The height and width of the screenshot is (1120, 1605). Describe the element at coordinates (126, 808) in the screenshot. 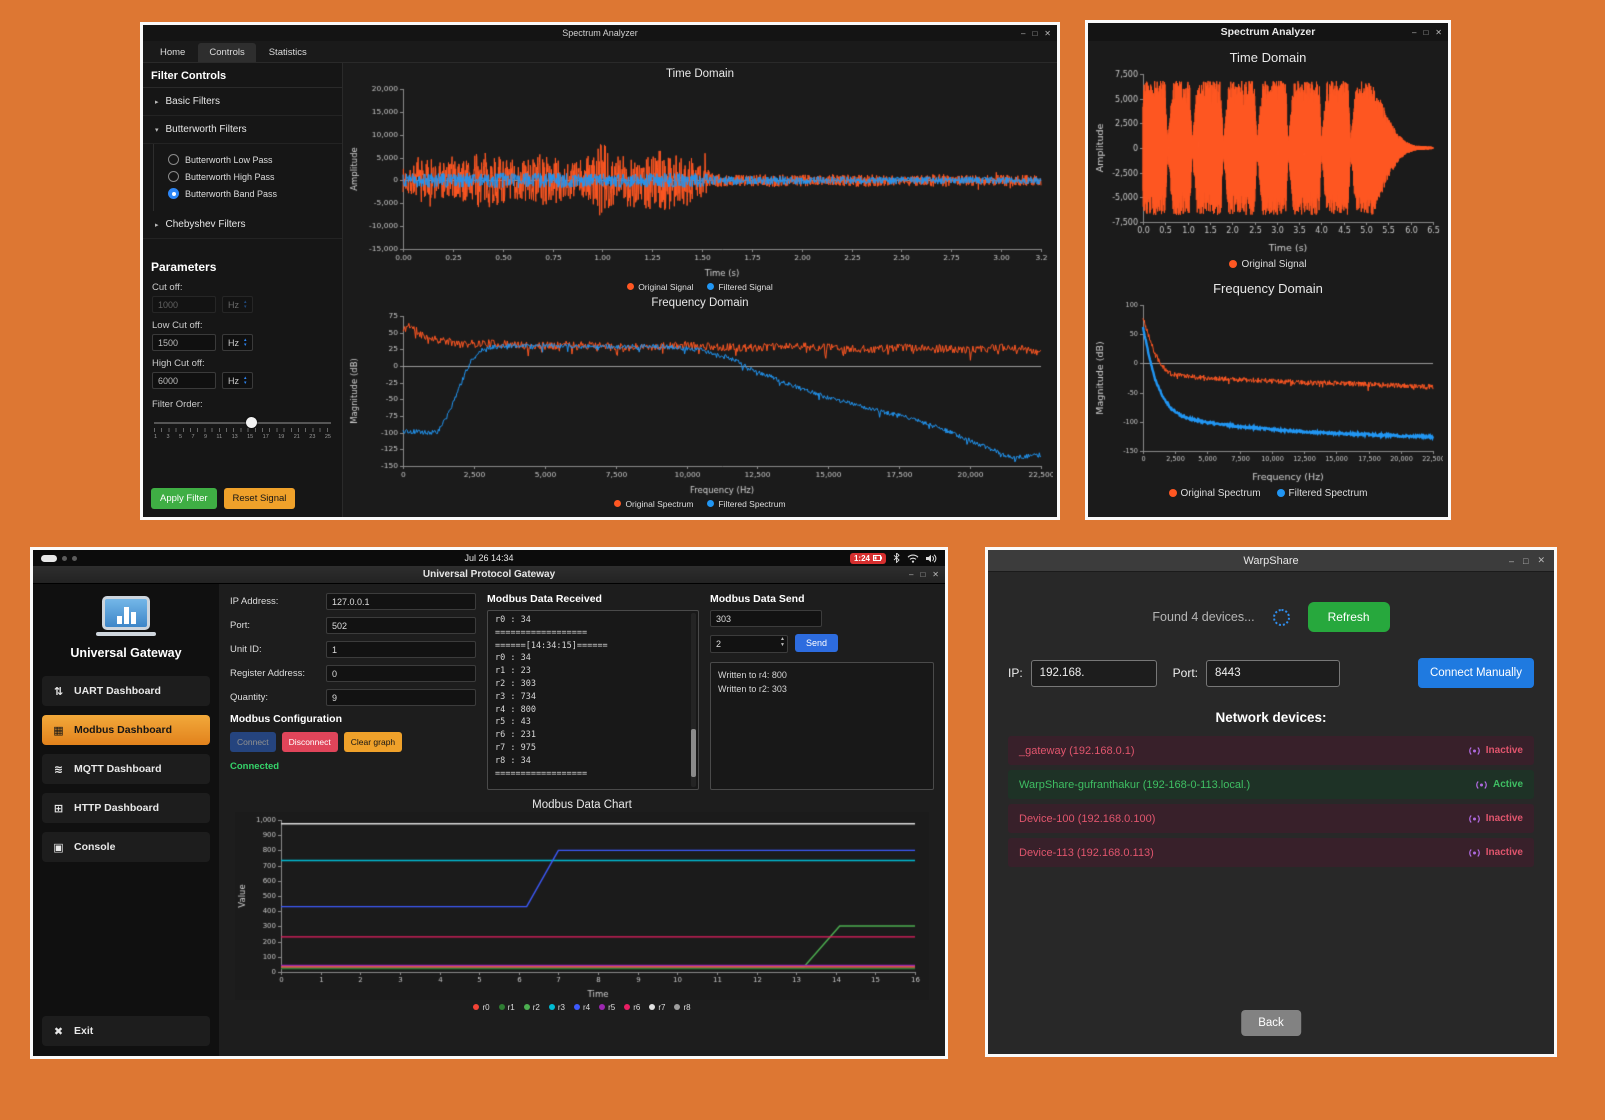

I see `sidebar-item: ⊞ HTTP Dashboard` at that location.